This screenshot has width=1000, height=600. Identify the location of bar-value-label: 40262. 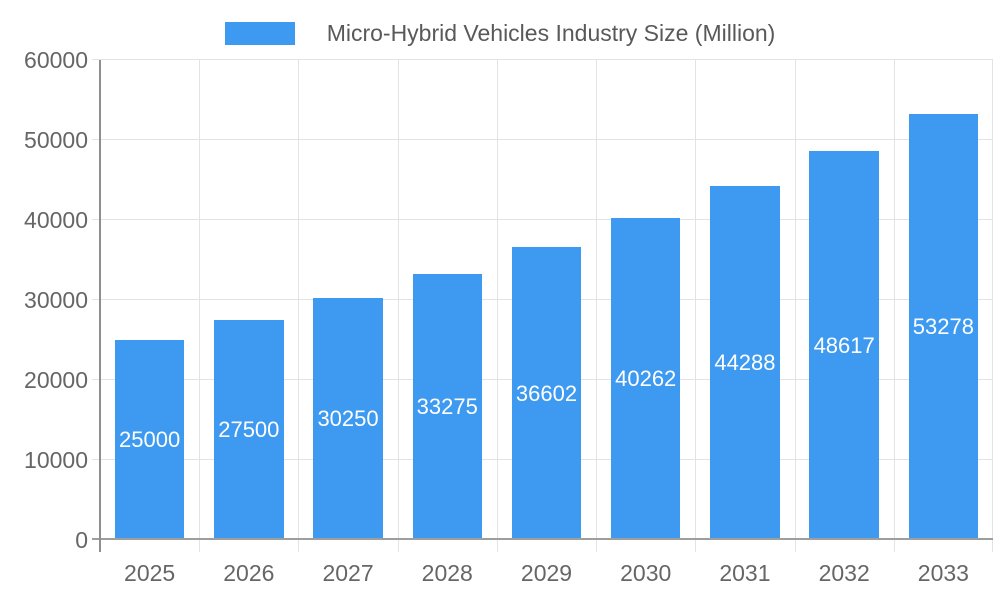
(646, 378).